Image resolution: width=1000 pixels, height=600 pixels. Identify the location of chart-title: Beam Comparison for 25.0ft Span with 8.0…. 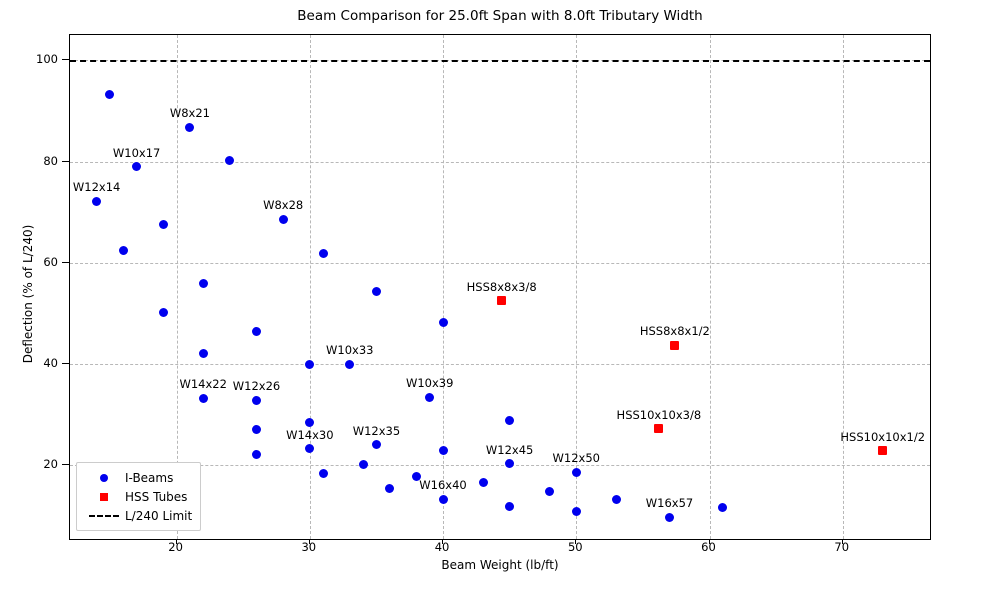
(500, 16).